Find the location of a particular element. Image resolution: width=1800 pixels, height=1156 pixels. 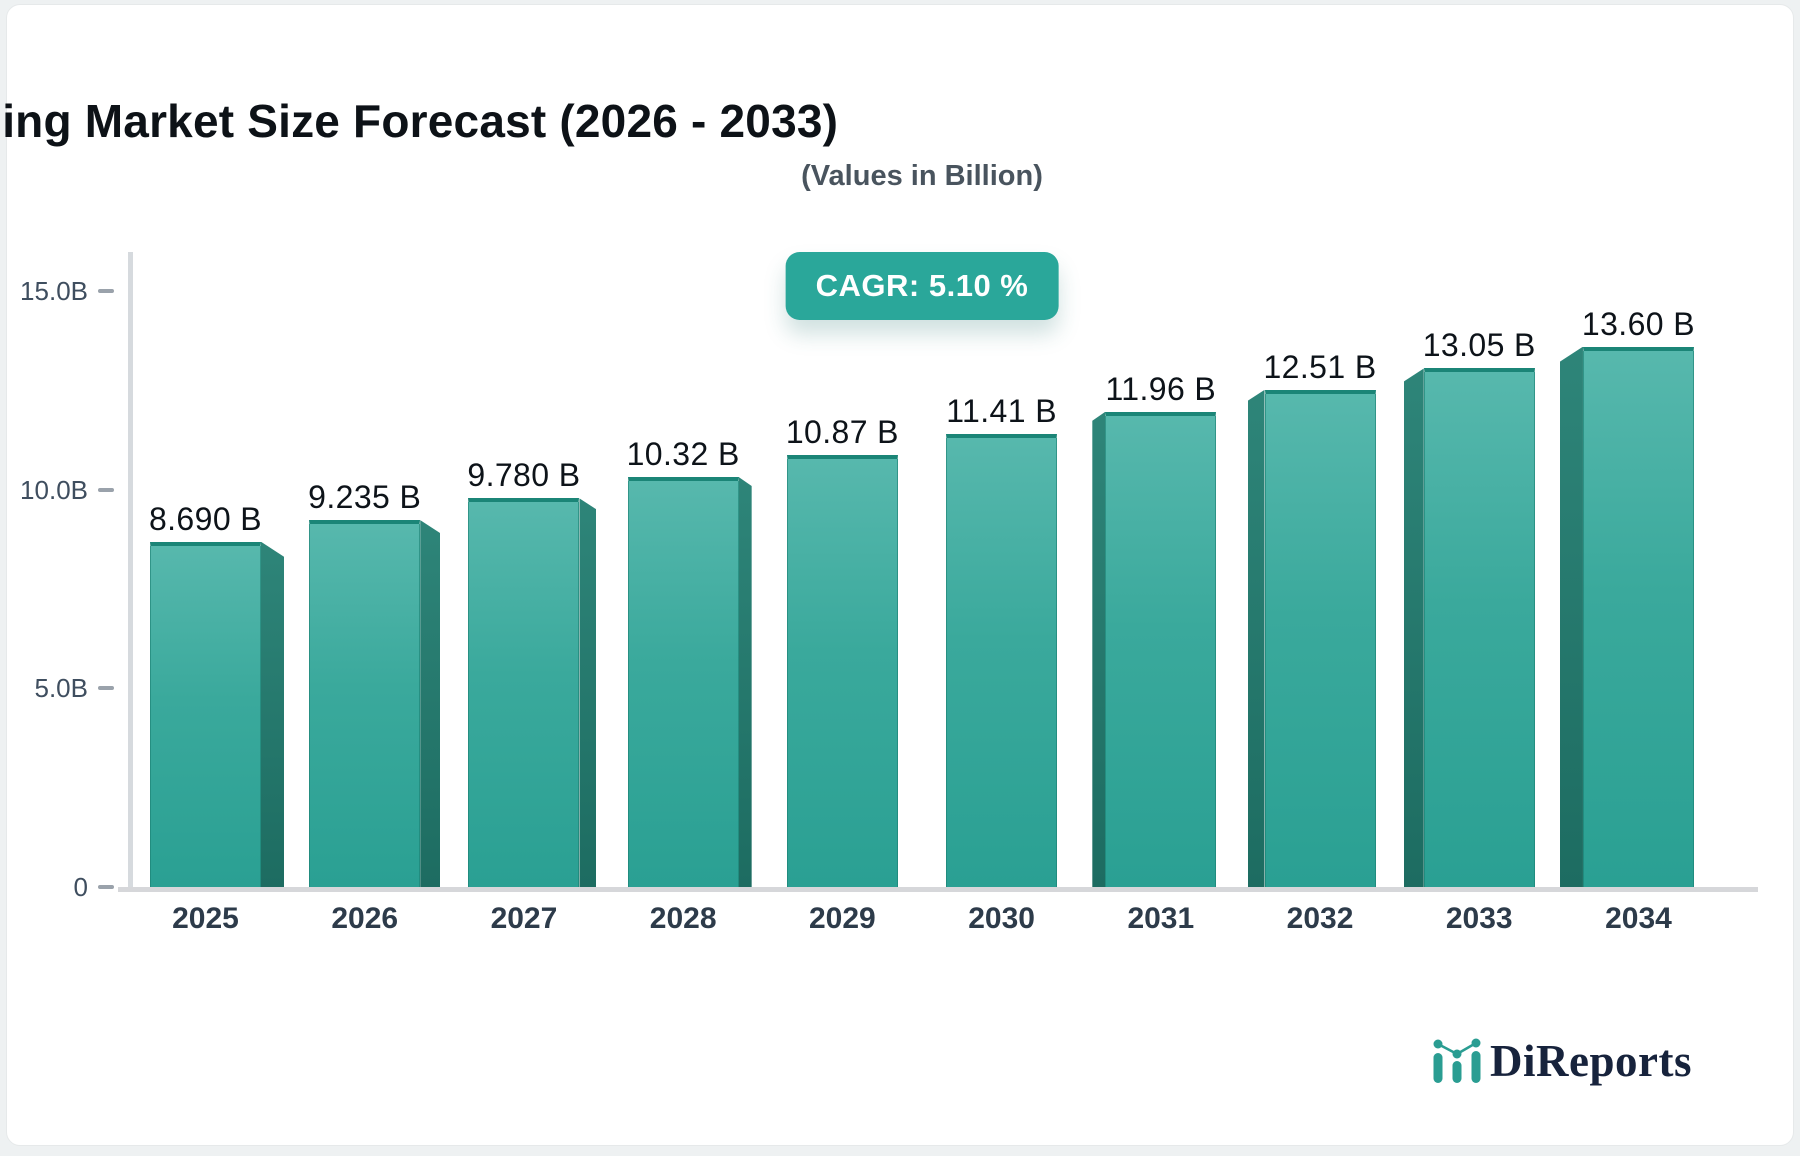

bar-2027 is located at coordinates (524, 692).